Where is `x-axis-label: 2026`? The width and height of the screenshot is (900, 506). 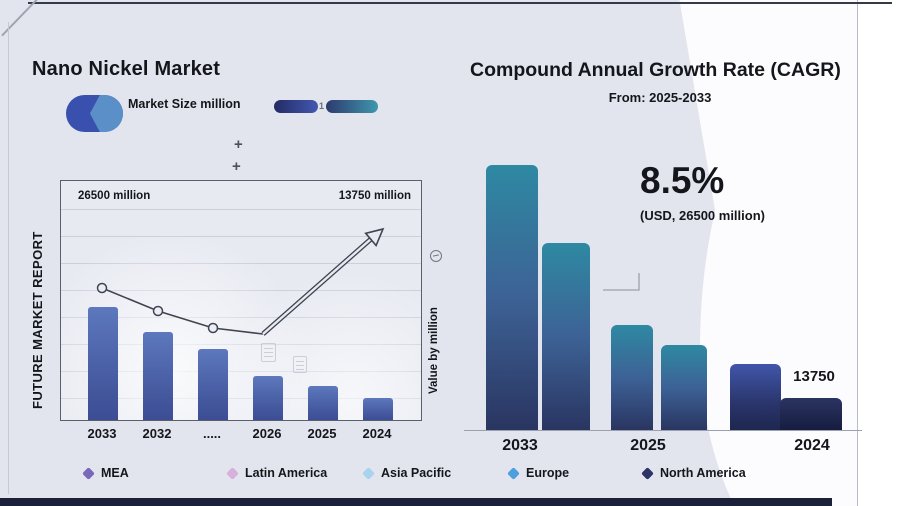
x-axis-label: 2026 is located at coordinates (267, 433).